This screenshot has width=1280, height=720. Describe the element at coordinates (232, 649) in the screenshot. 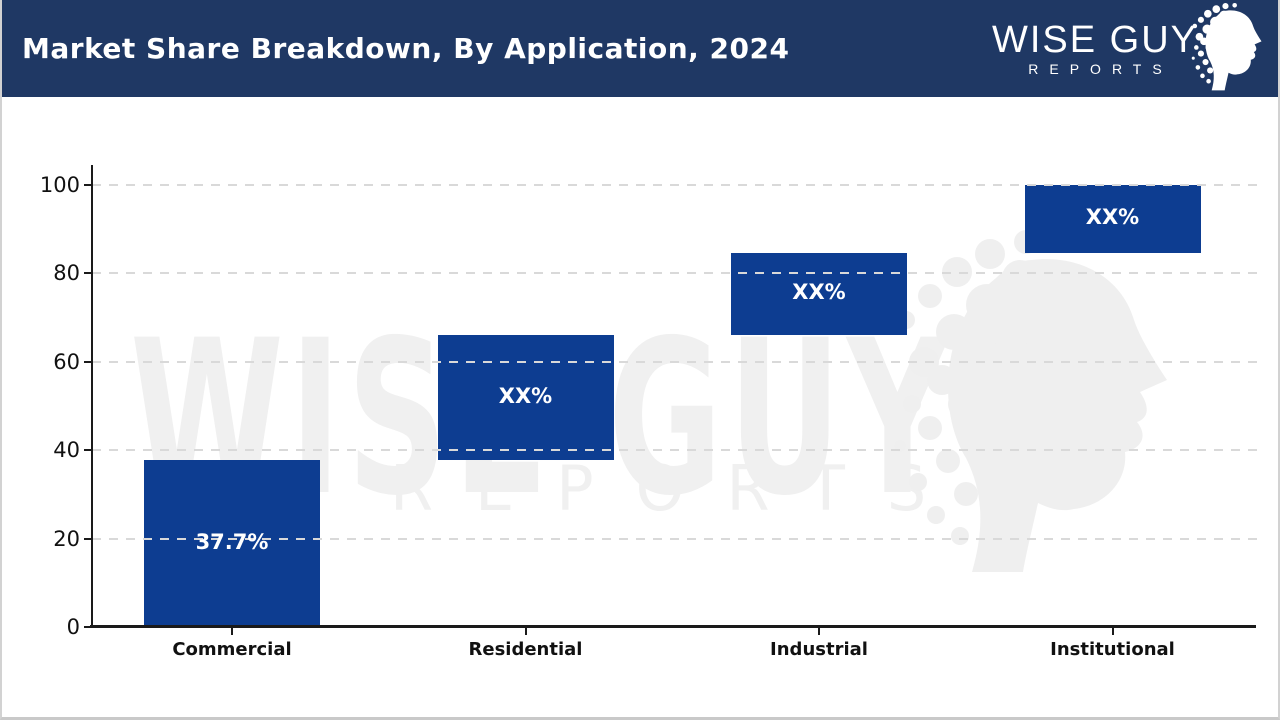

I see `category-label-commercial: Commercial` at that location.